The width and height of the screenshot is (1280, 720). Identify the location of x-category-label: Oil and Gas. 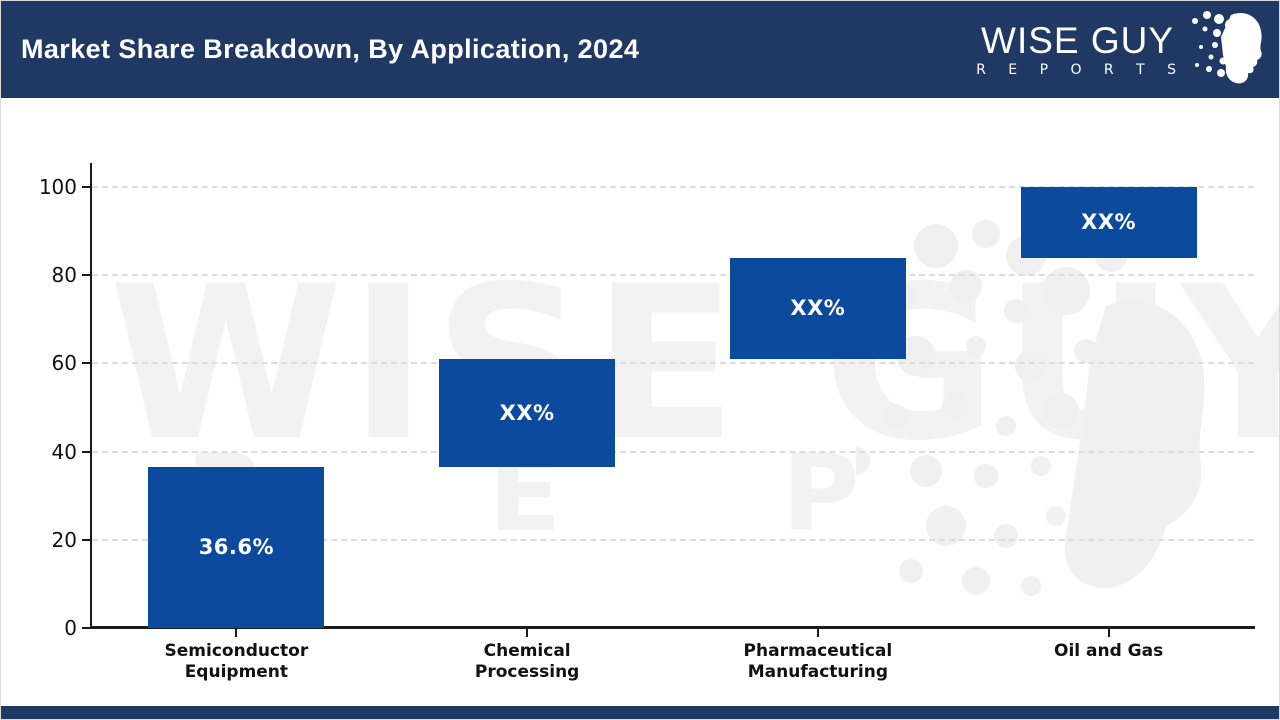
(1109, 651).